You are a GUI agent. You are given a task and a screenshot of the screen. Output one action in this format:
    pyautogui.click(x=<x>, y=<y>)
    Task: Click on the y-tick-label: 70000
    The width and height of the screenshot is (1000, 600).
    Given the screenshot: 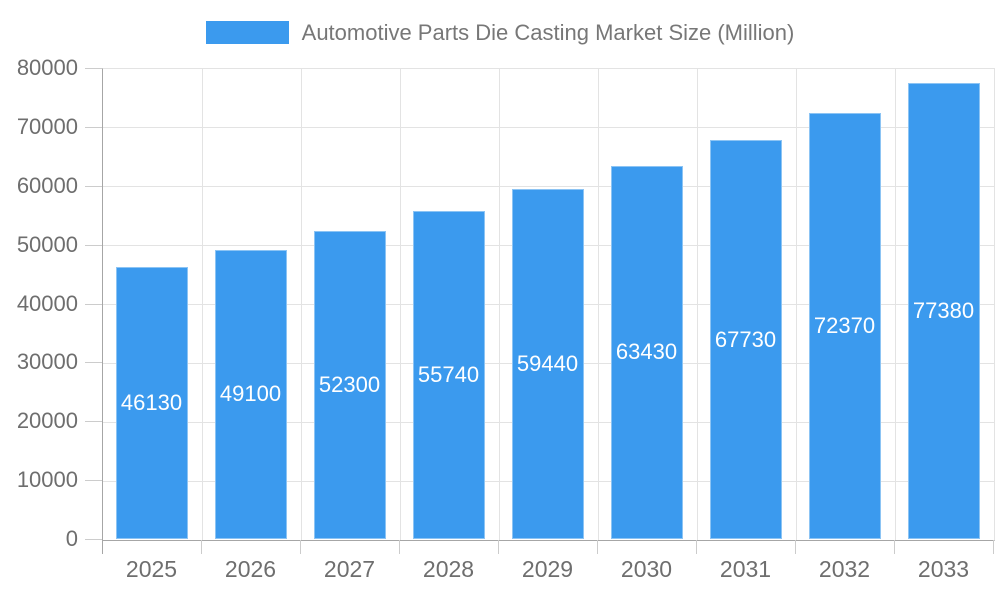 What is the action you would take?
    pyautogui.click(x=47, y=126)
    